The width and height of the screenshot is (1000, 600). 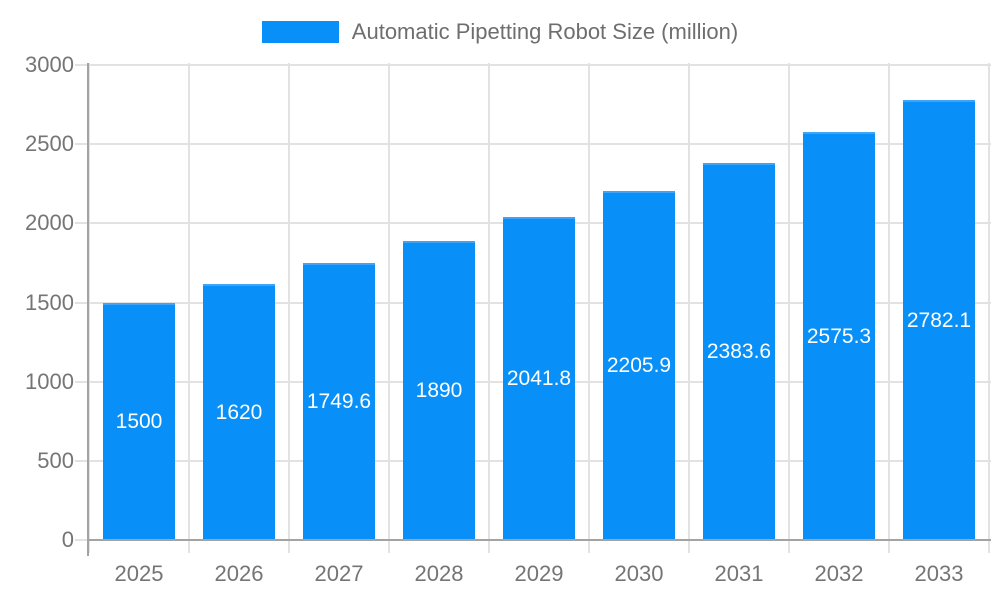 I want to click on bar-value-label: 1890, so click(x=439, y=391).